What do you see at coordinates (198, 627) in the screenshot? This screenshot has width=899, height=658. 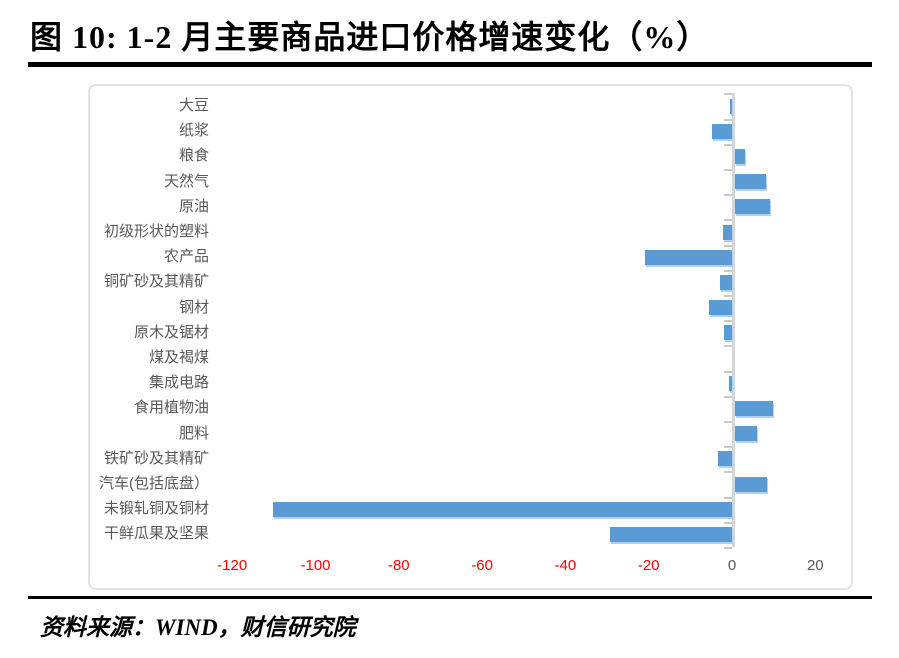 I see `source-note: 资料来源：WIND，财信研究院` at bounding box center [198, 627].